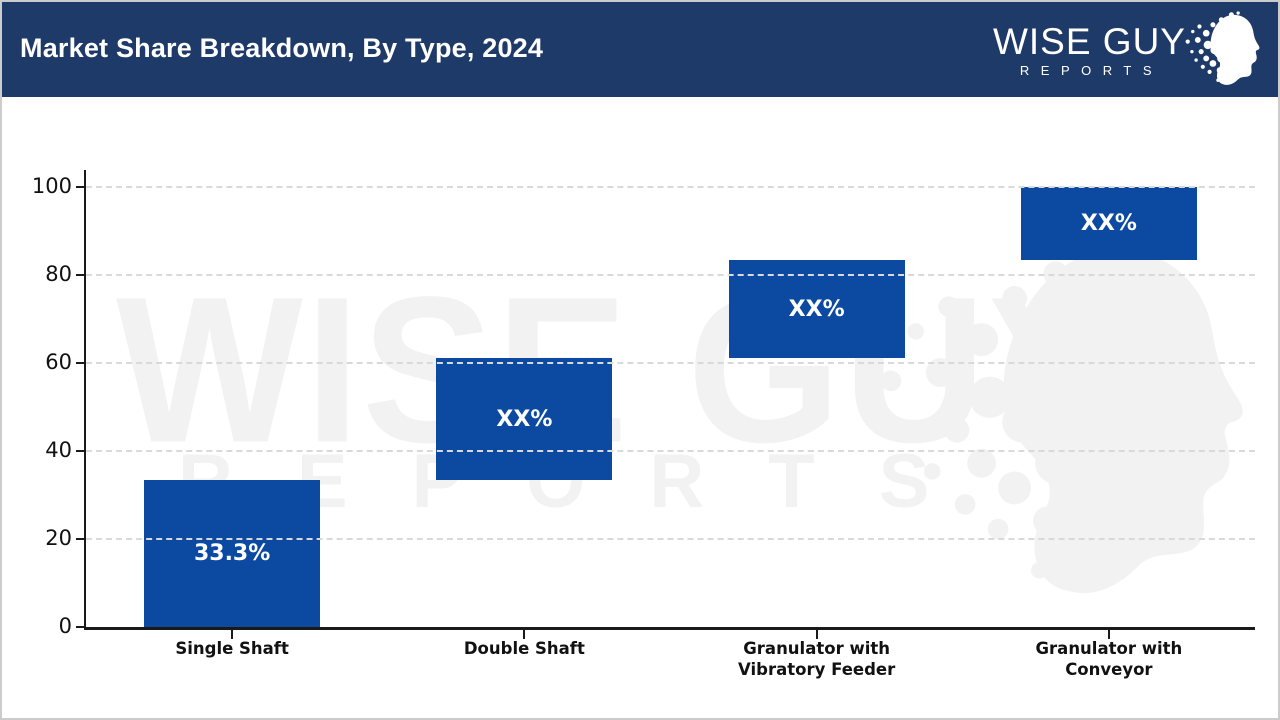 The width and height of the screenshot is (1280, 720). What do you see at coordinates (524, 648) in the screenshot?
I see `x-category-label: Double Shaft` at bounding box center [524, 648].